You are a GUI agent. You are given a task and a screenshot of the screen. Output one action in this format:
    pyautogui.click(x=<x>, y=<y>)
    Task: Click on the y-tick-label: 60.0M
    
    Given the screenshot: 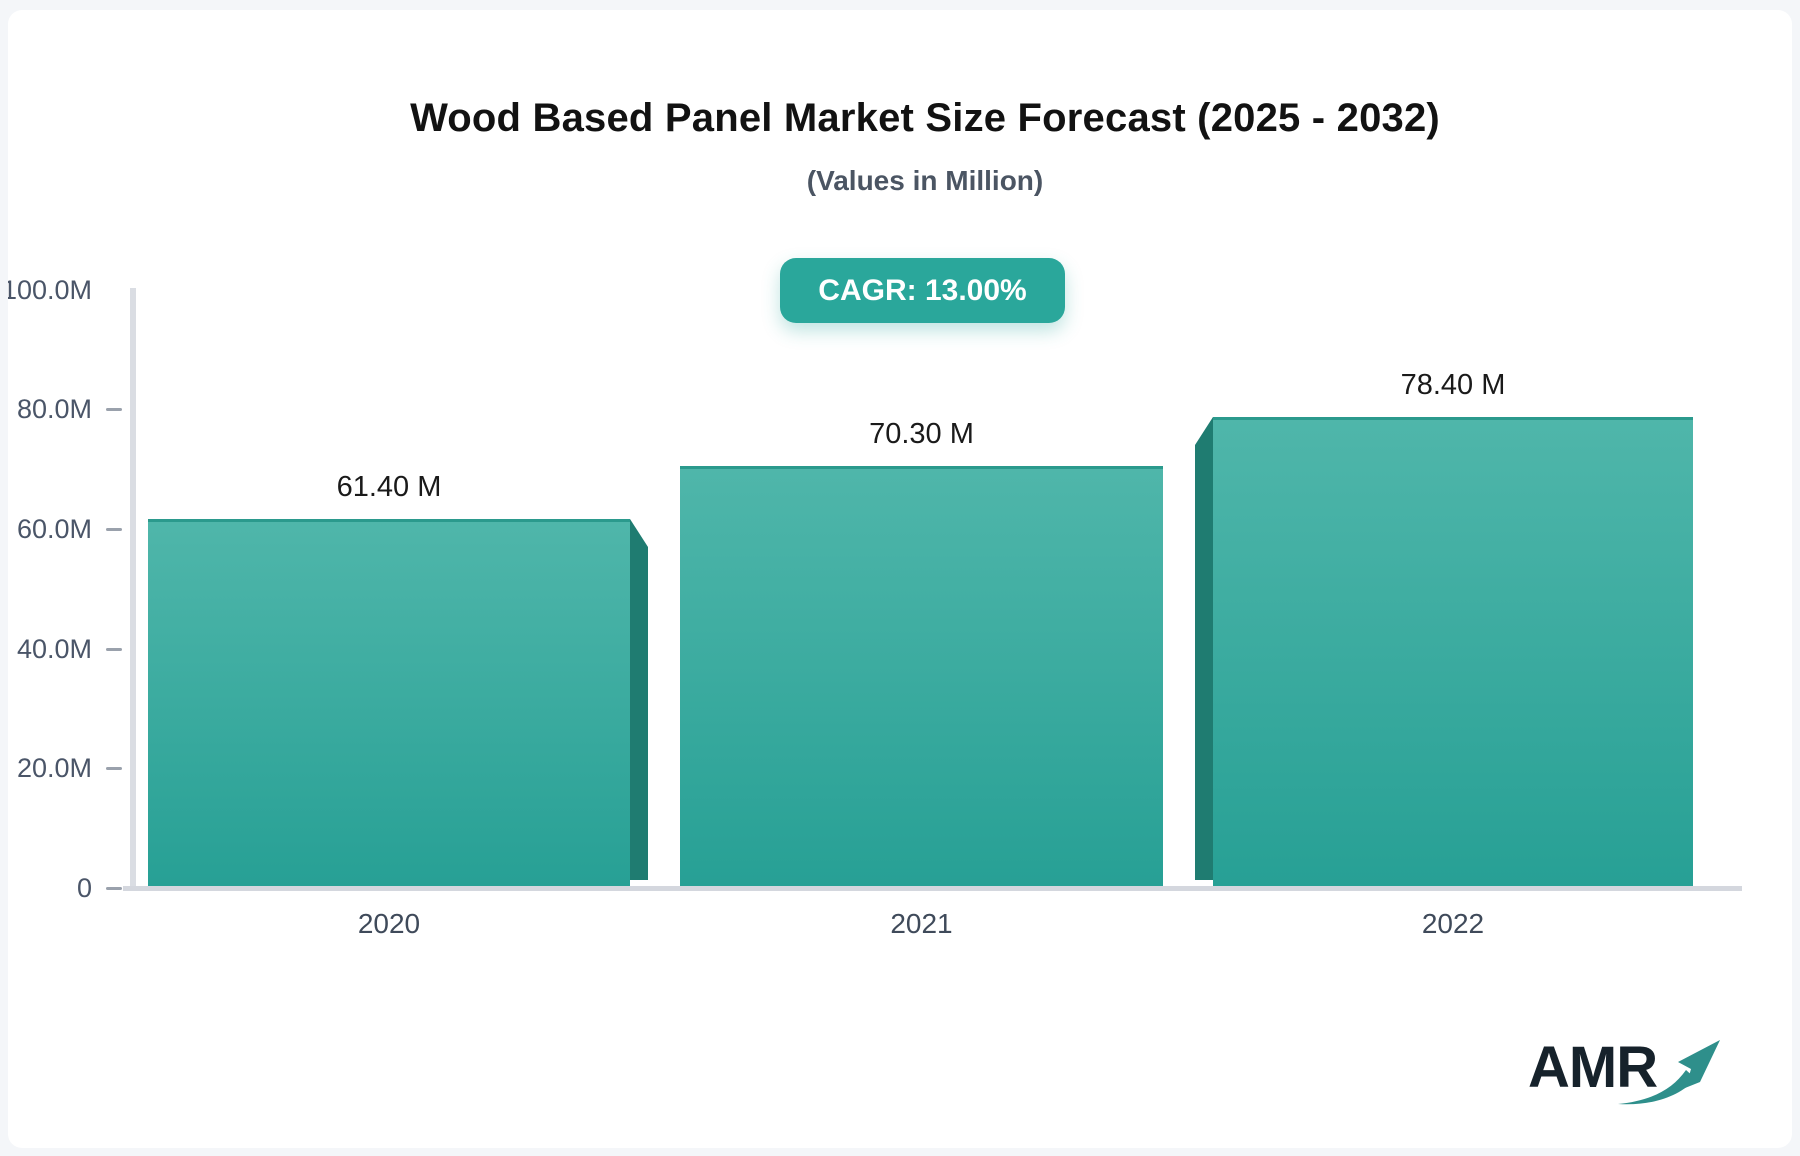 What is the action you would take?
    pyautogui.click(x=54, y=529)
    